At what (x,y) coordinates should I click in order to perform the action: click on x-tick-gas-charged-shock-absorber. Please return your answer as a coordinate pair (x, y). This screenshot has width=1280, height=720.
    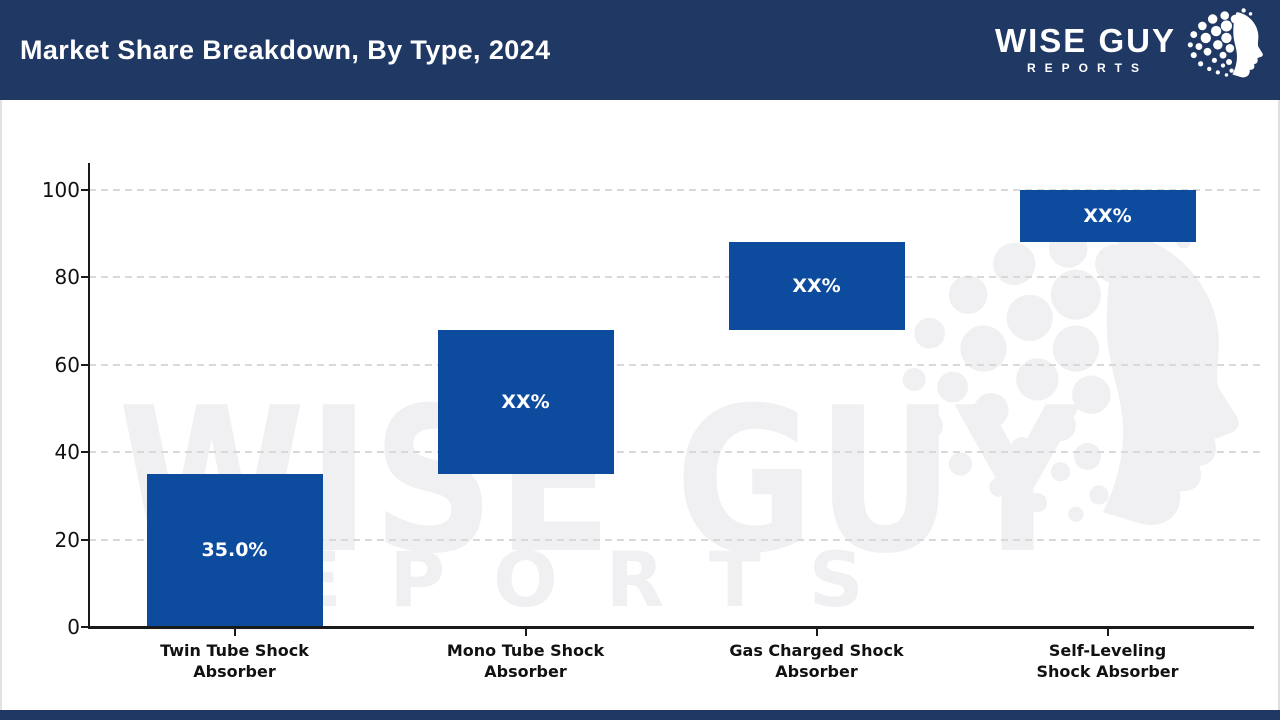
    Looking at the image, I should click on (816, 632).